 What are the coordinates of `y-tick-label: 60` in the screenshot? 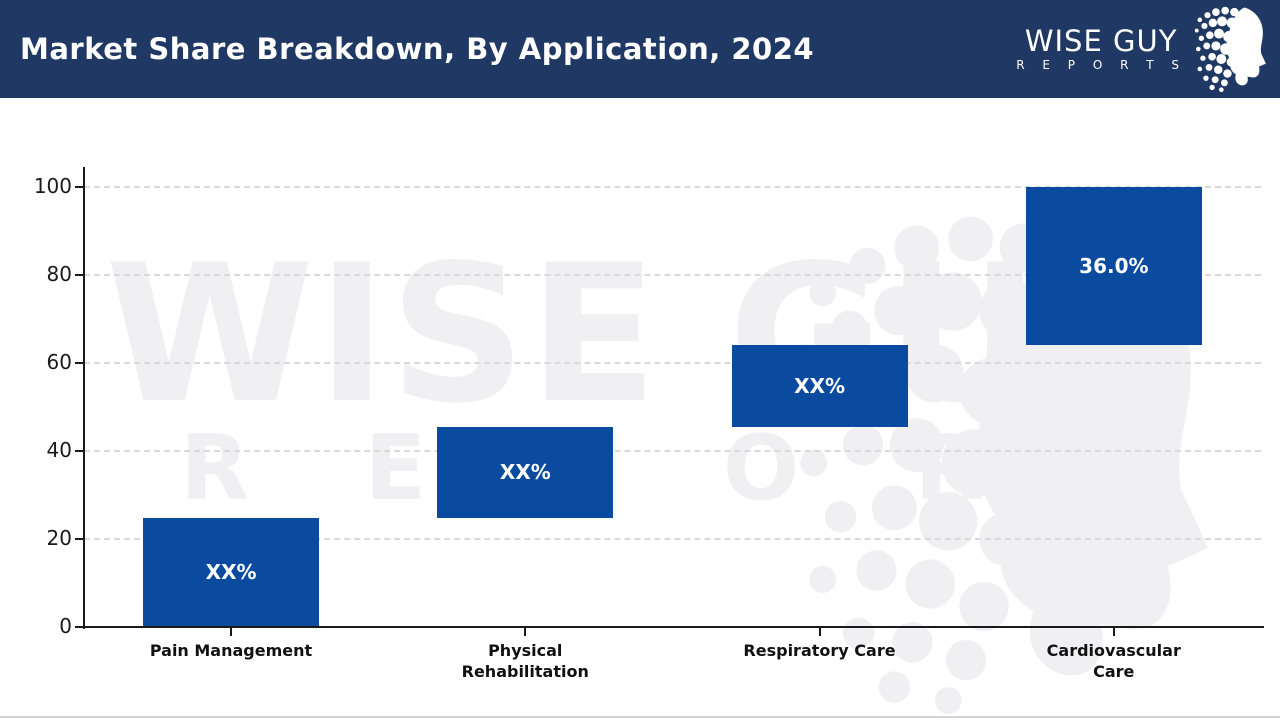 It's located at (59, 362).